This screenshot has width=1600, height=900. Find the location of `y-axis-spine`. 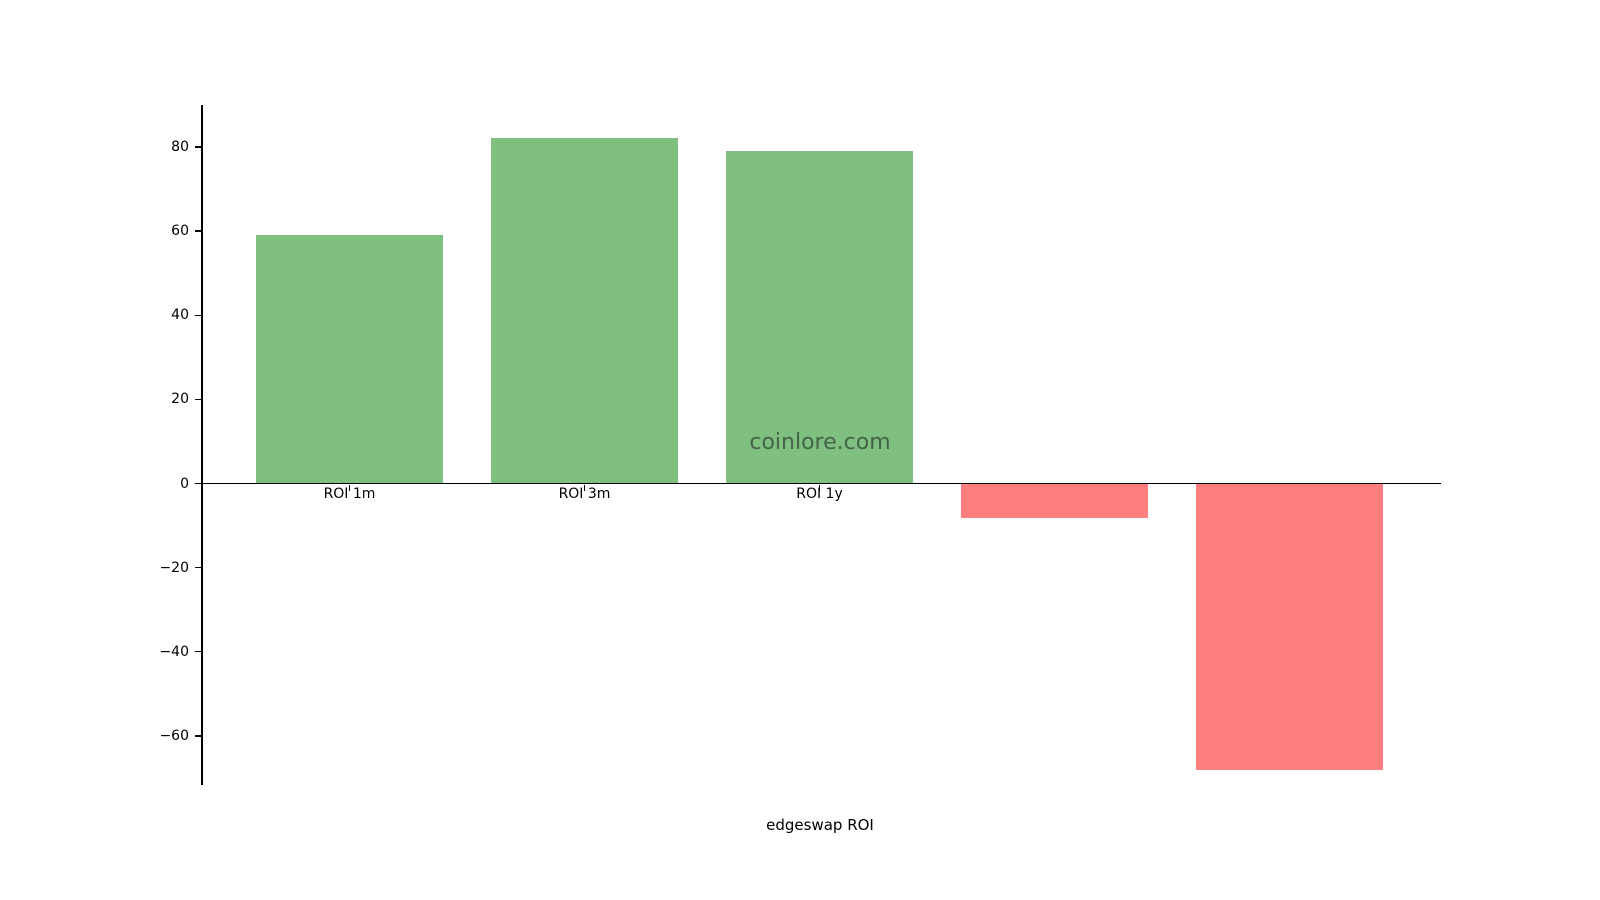

y-axis-spine is located at coordinates (202, 445).